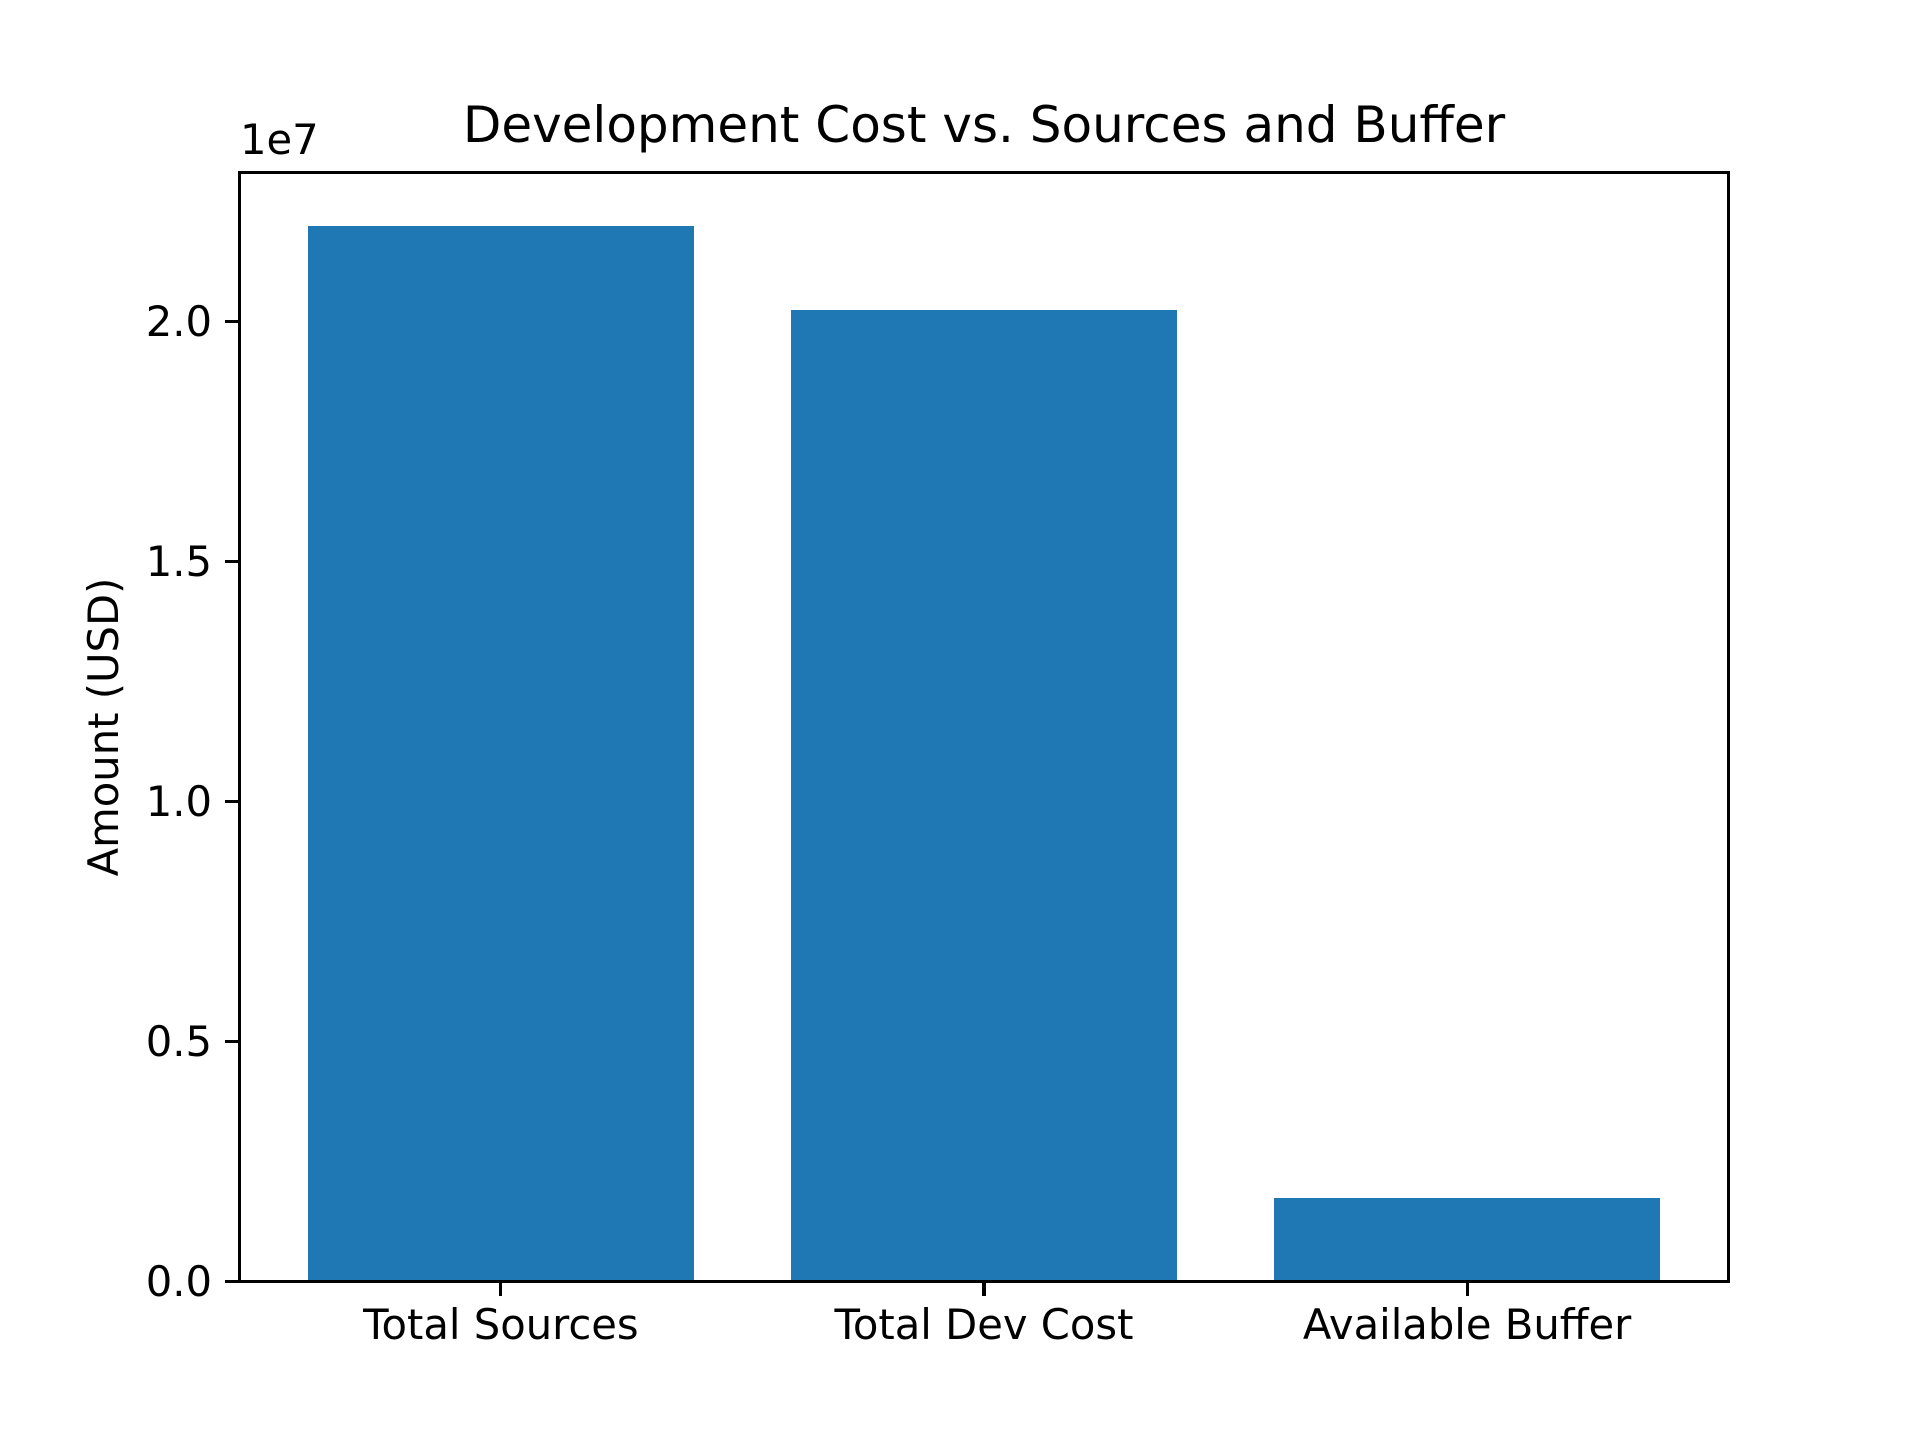 This screenshot has height=1440, width=1920. I want to click on y-axis-label: Amount (USD), so click(104, 727).